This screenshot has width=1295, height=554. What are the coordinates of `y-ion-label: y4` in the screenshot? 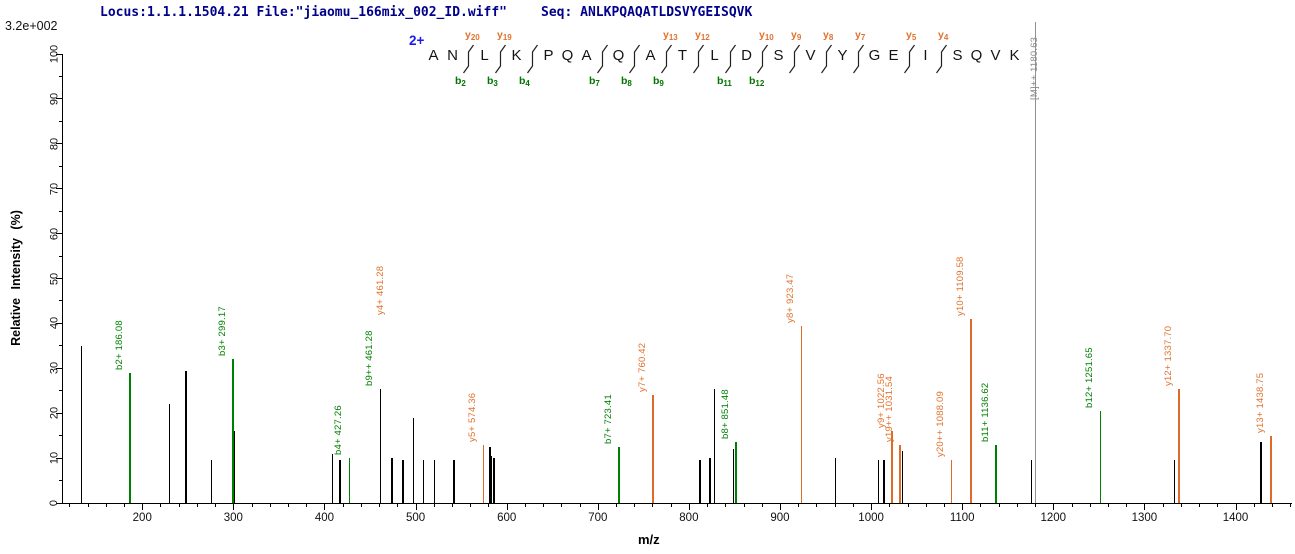 It's located at (943, 35).